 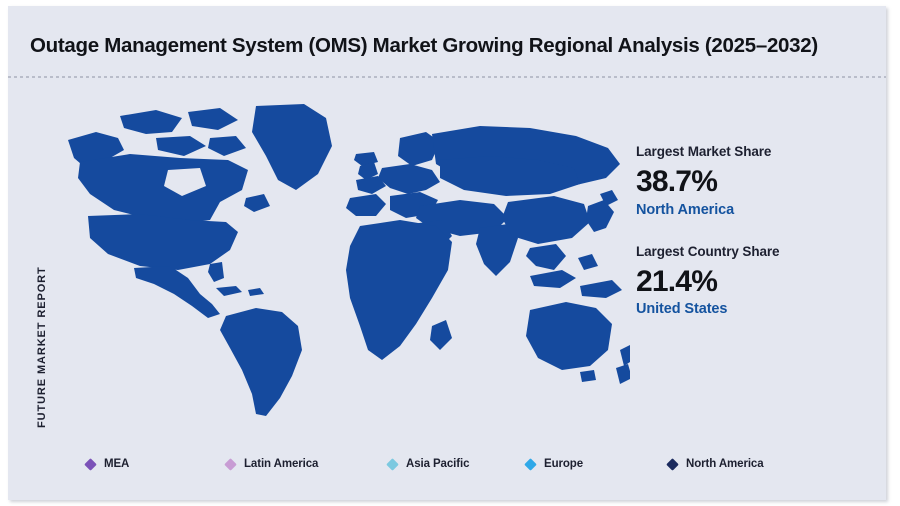 I want to click on legend-item-europe: Europe, so click(x=596, y=464).